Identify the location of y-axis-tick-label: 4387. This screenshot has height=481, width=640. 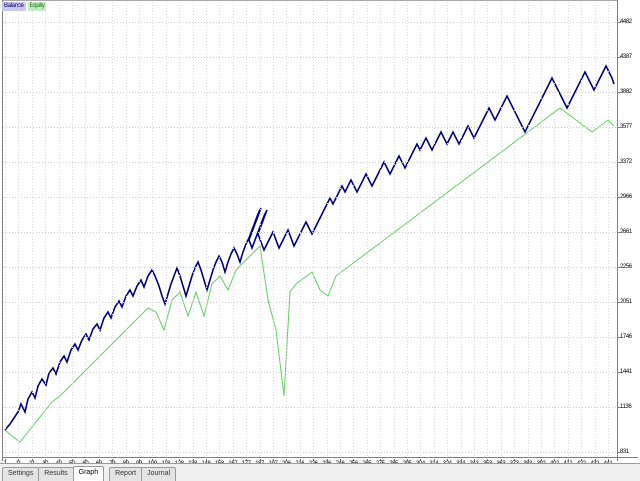
(626, 57).